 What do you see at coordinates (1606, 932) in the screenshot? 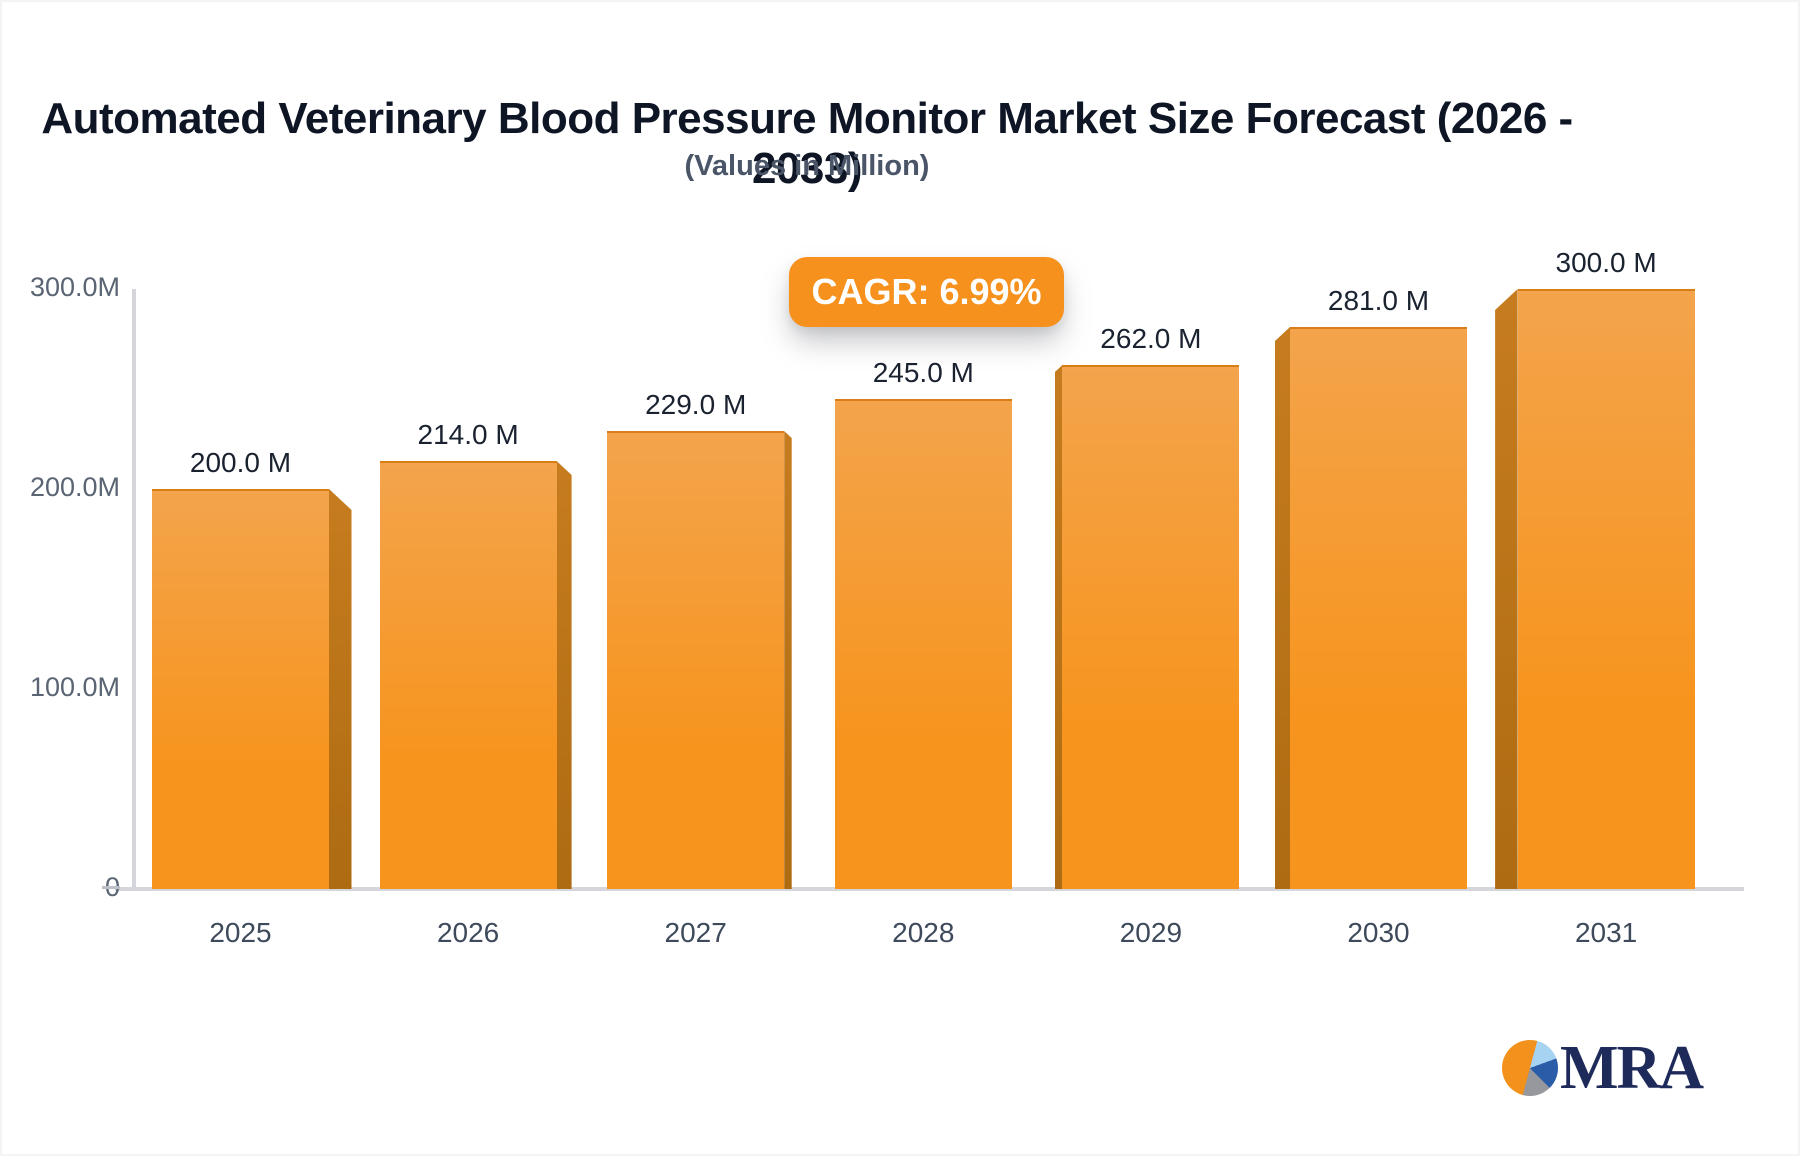
I see `x-axis-label-2031: 2031` at bounding box center [1606, 932].